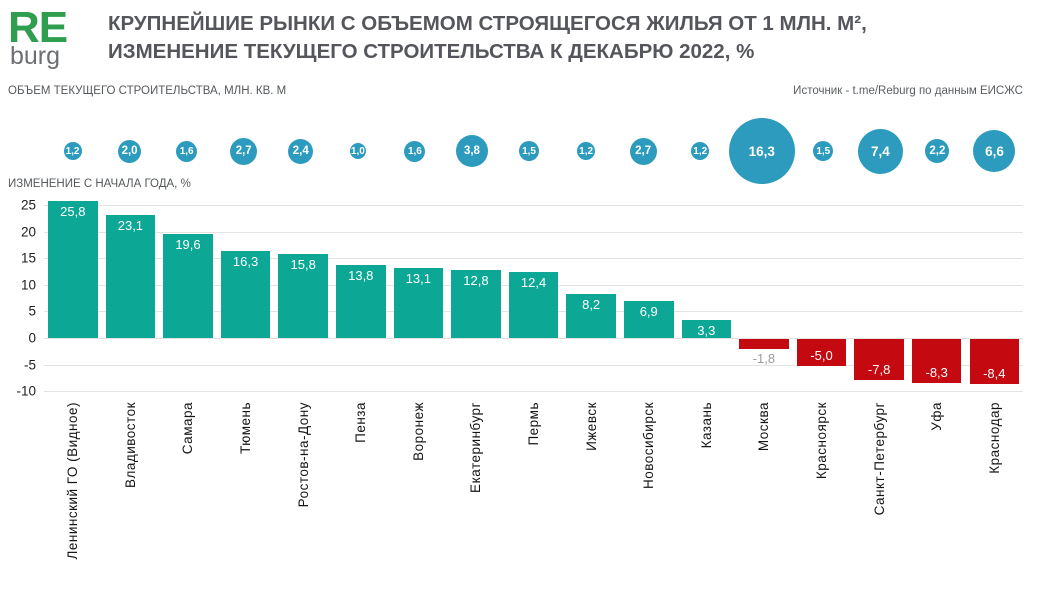  Describe the element at coordinates (879, 299) in the screenshot. I see `bar-column: -7,8` at that location.